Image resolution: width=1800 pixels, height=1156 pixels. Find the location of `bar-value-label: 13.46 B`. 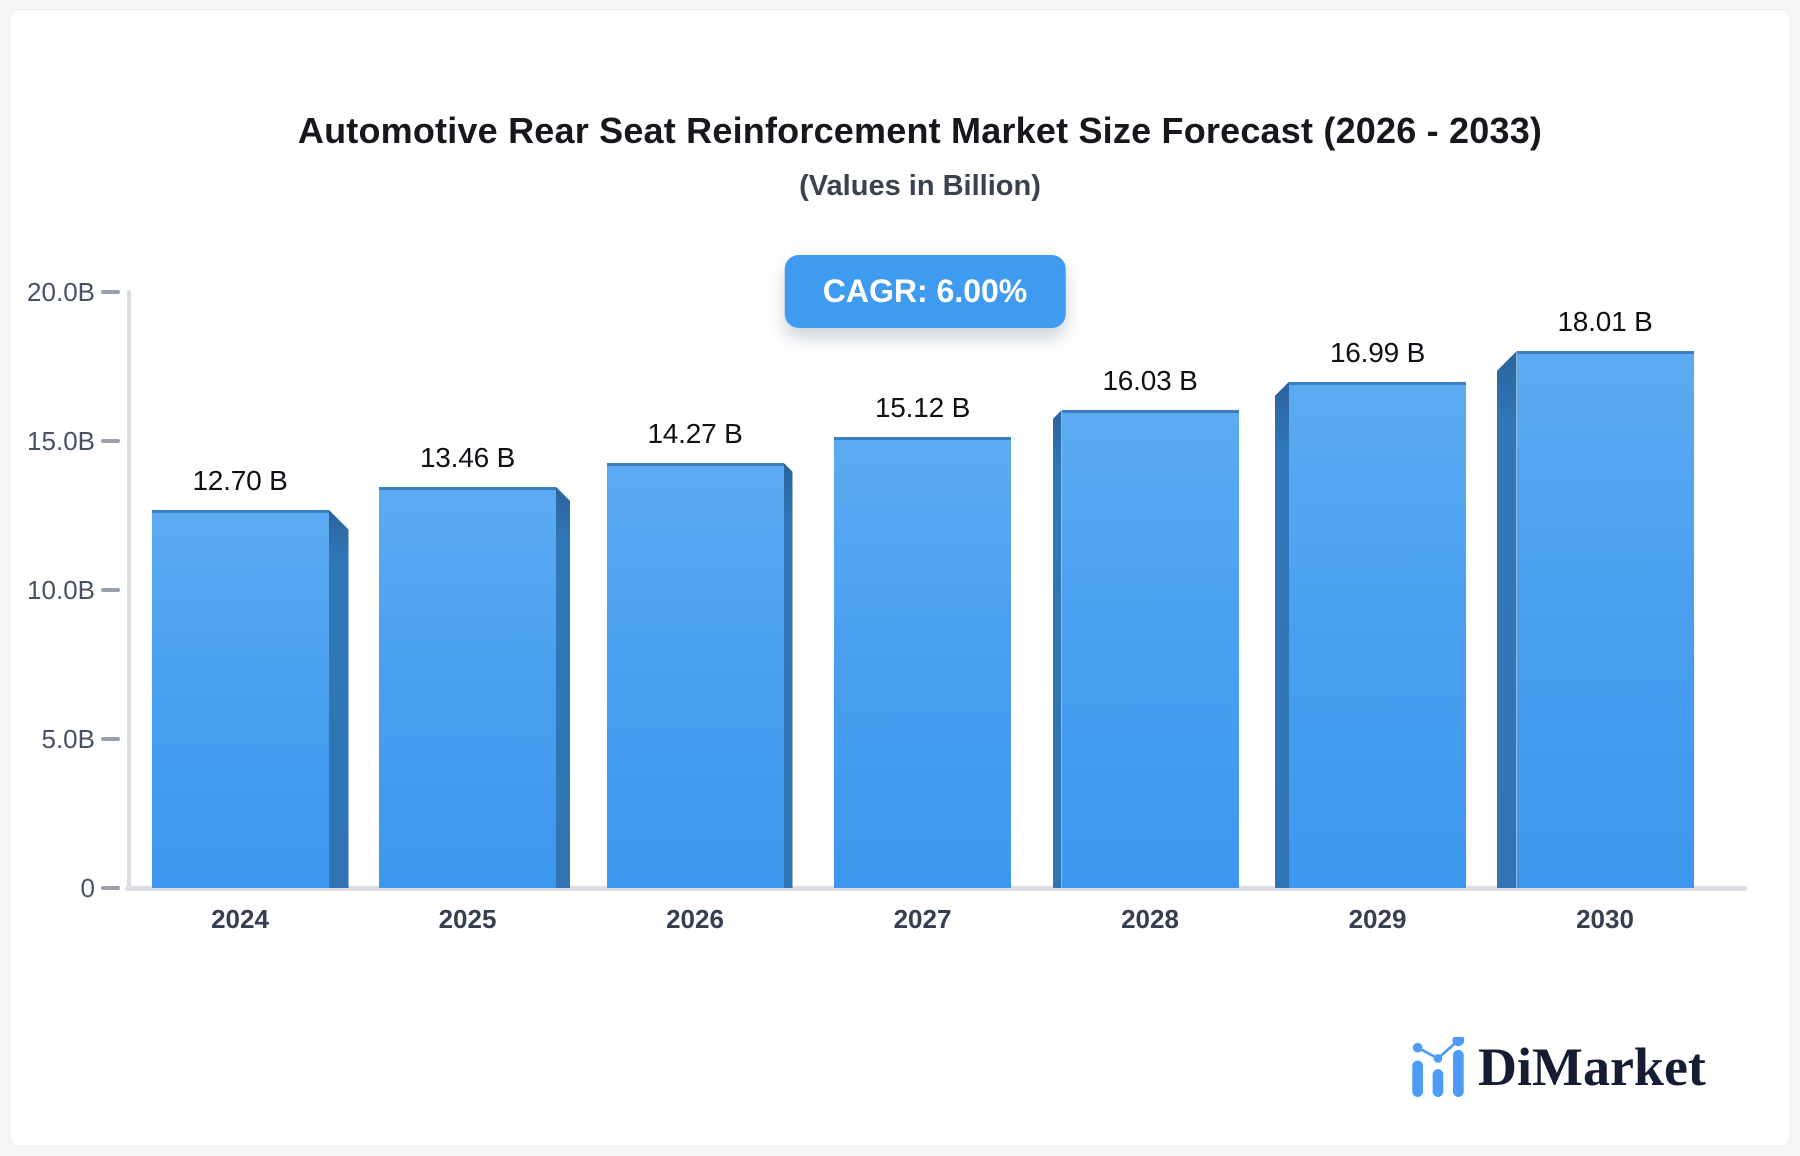

bar-value-label: 13.46 B is located at coordinates (467, 457).